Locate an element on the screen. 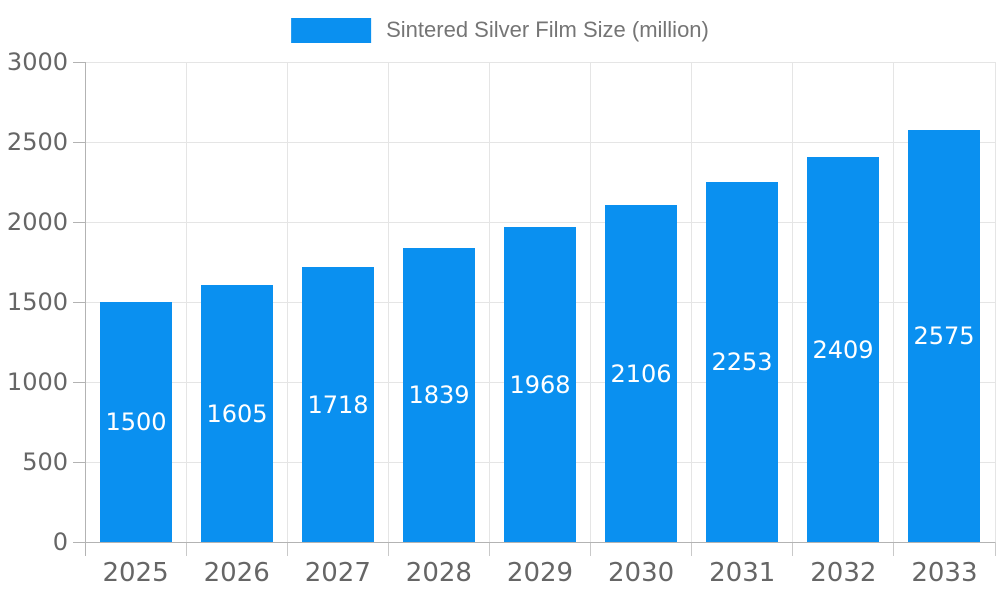 This screenshot has width=1000, height=600. bar-value-label: 2106 is located at coordinates (641, 373).